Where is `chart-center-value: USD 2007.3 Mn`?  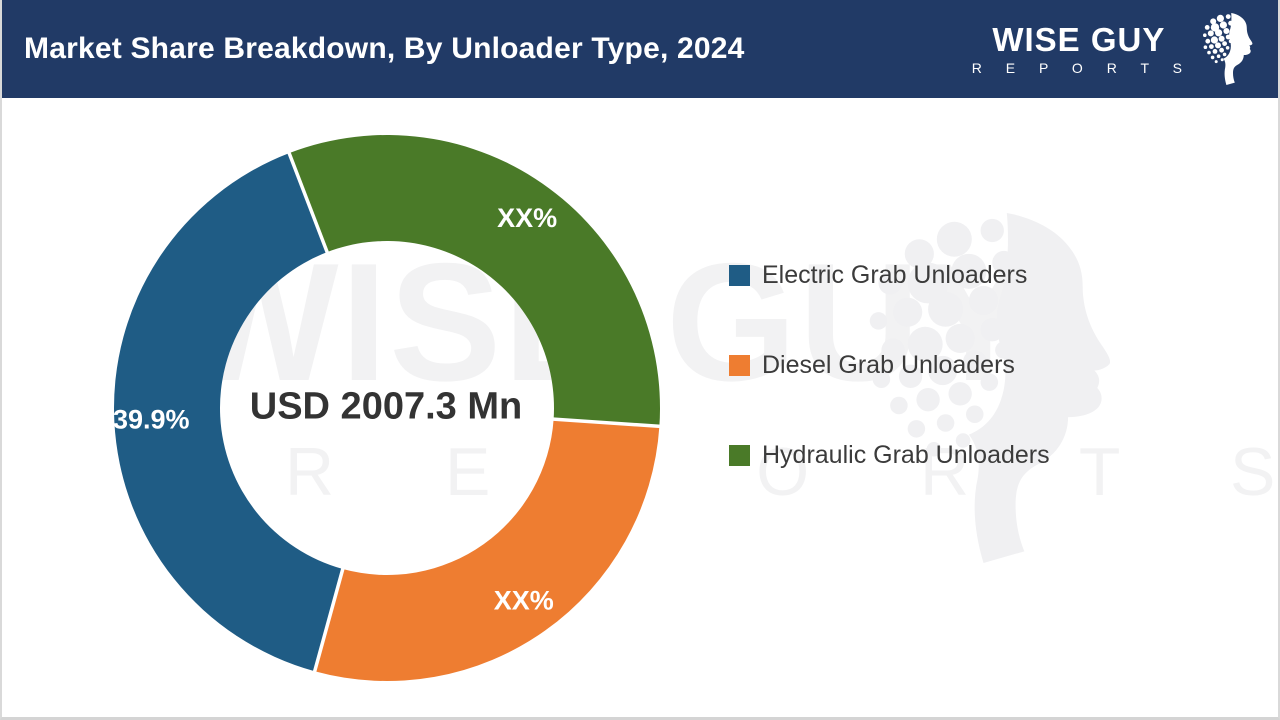
chart-center-value: USD 2007.3 Mn is located at coordinates (386, 406).